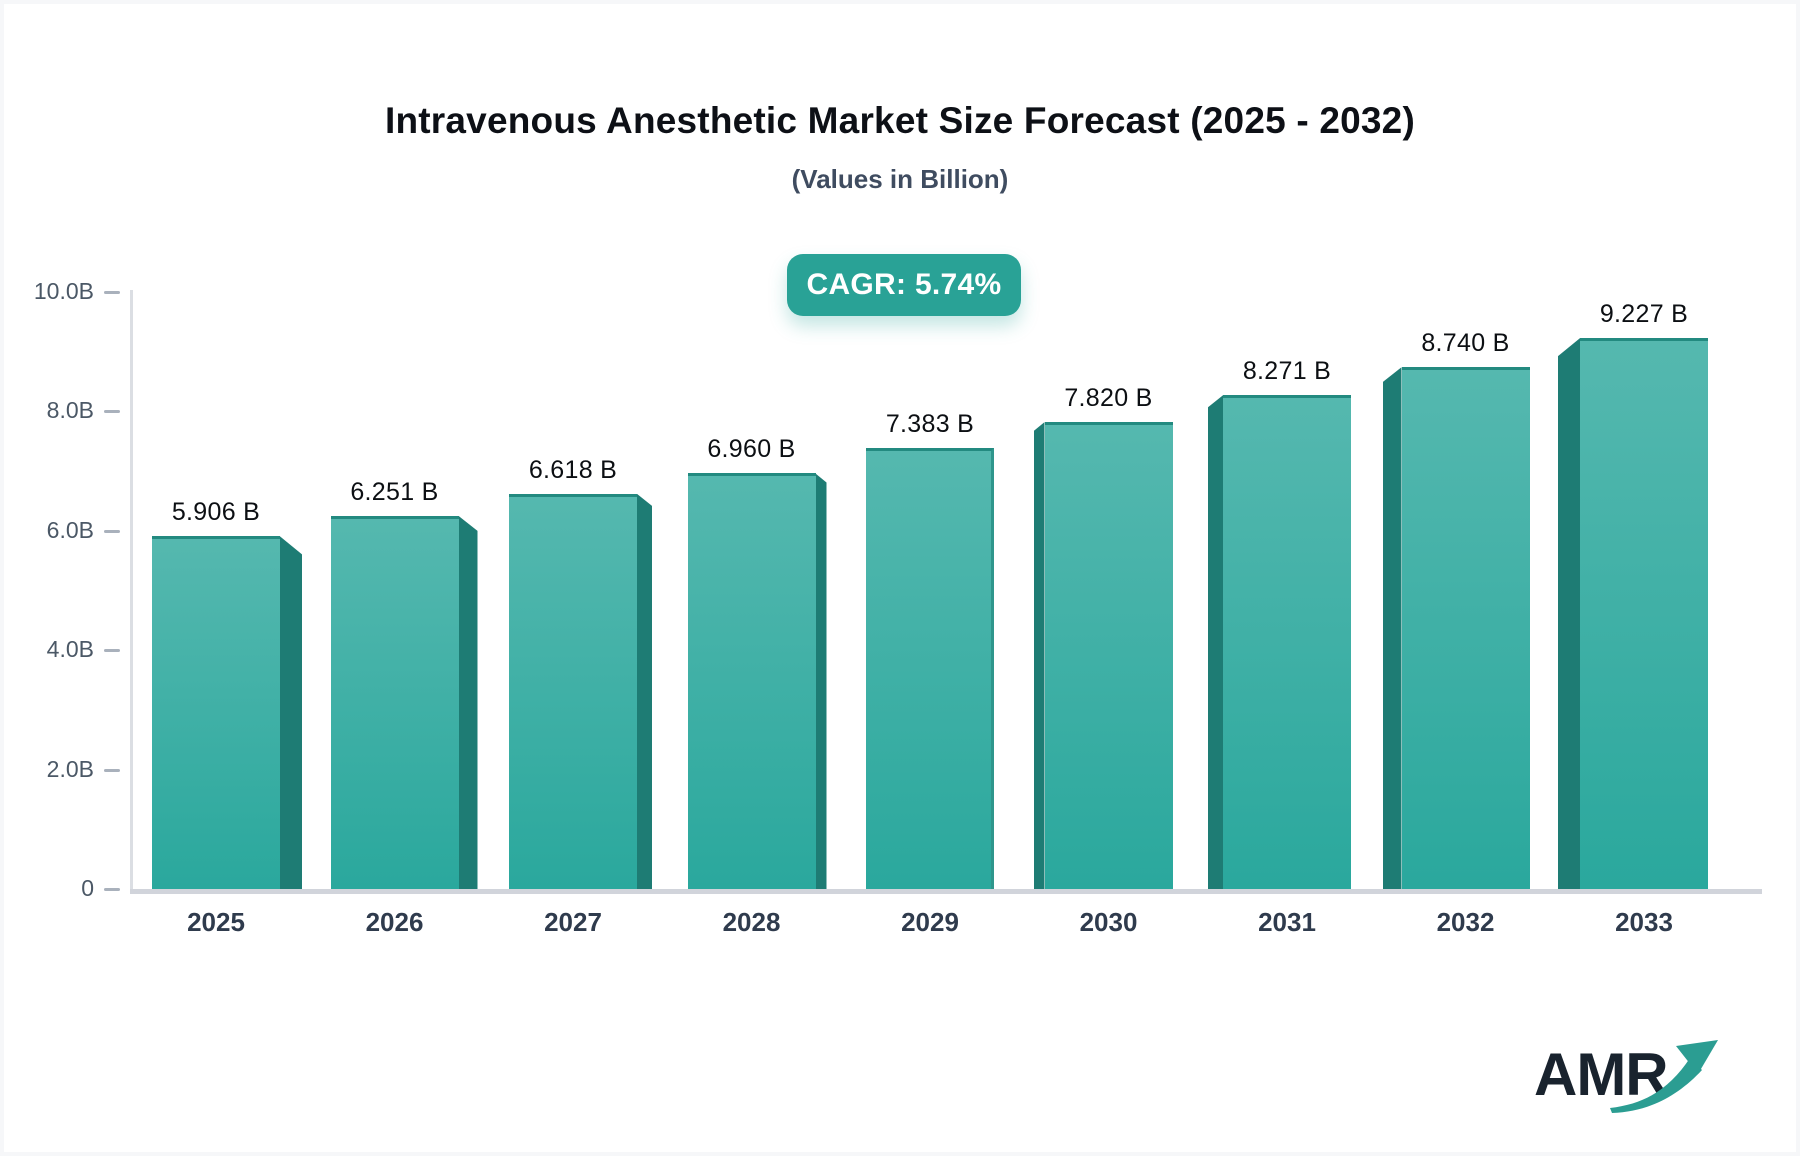 The height and width of the screenshot is (1156, 1800). What do you see at coordinates (573, 922) in the screenshot?
I see `x-axis-label: 2027` at bounding box center [573, 922].